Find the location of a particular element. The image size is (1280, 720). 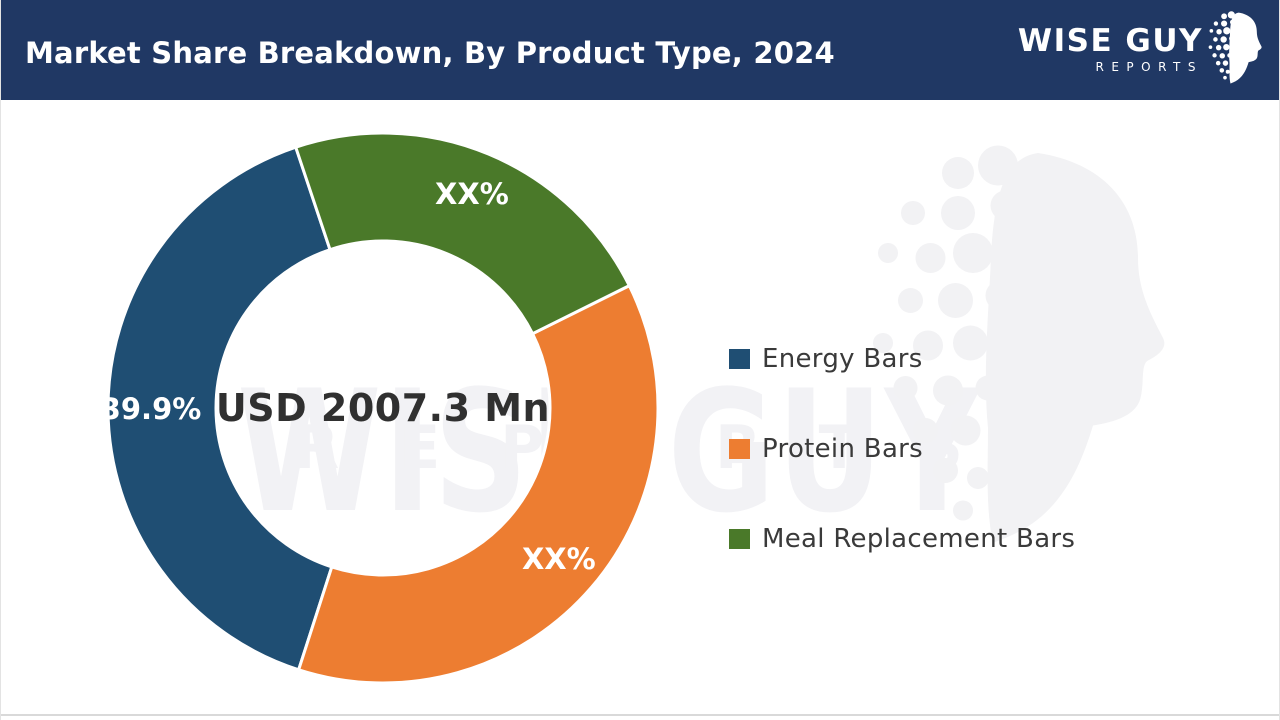

legend-swatch-protein-bars is located at coordinates (739, 449).